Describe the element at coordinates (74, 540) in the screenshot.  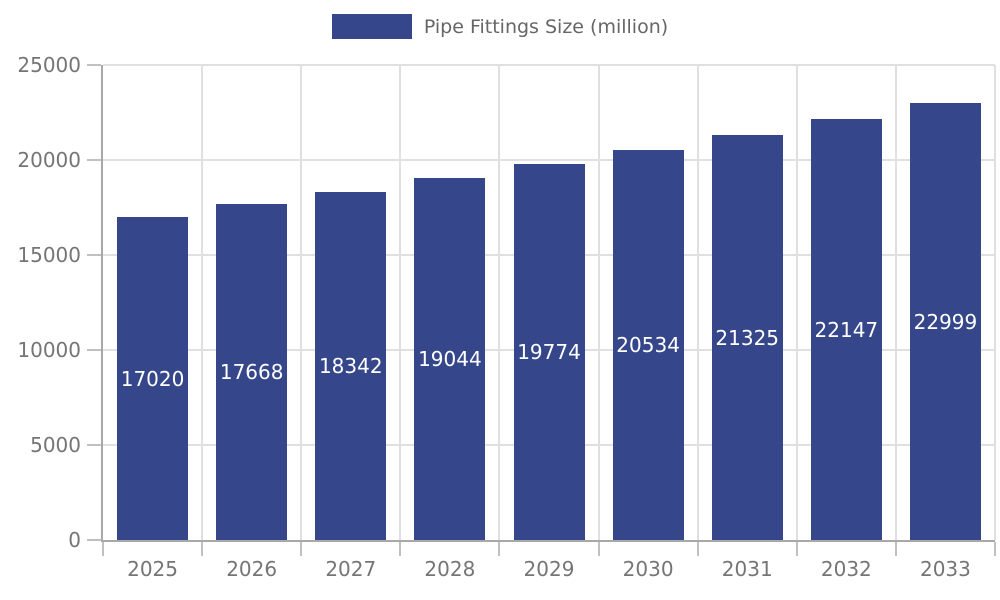
I see `y-axis-tick-label: 0` at that location.